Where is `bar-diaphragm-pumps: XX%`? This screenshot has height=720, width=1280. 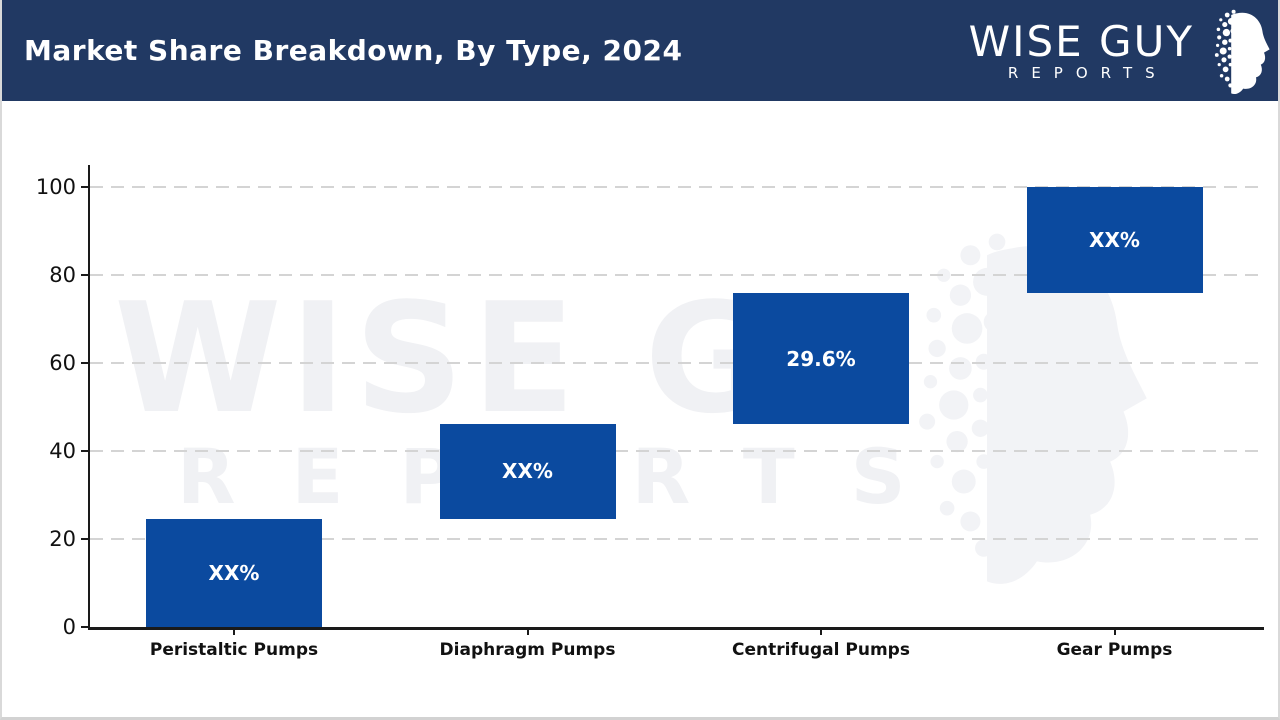
bar-diaphragm-pumps: XX% is located at coordinates (527, 471).